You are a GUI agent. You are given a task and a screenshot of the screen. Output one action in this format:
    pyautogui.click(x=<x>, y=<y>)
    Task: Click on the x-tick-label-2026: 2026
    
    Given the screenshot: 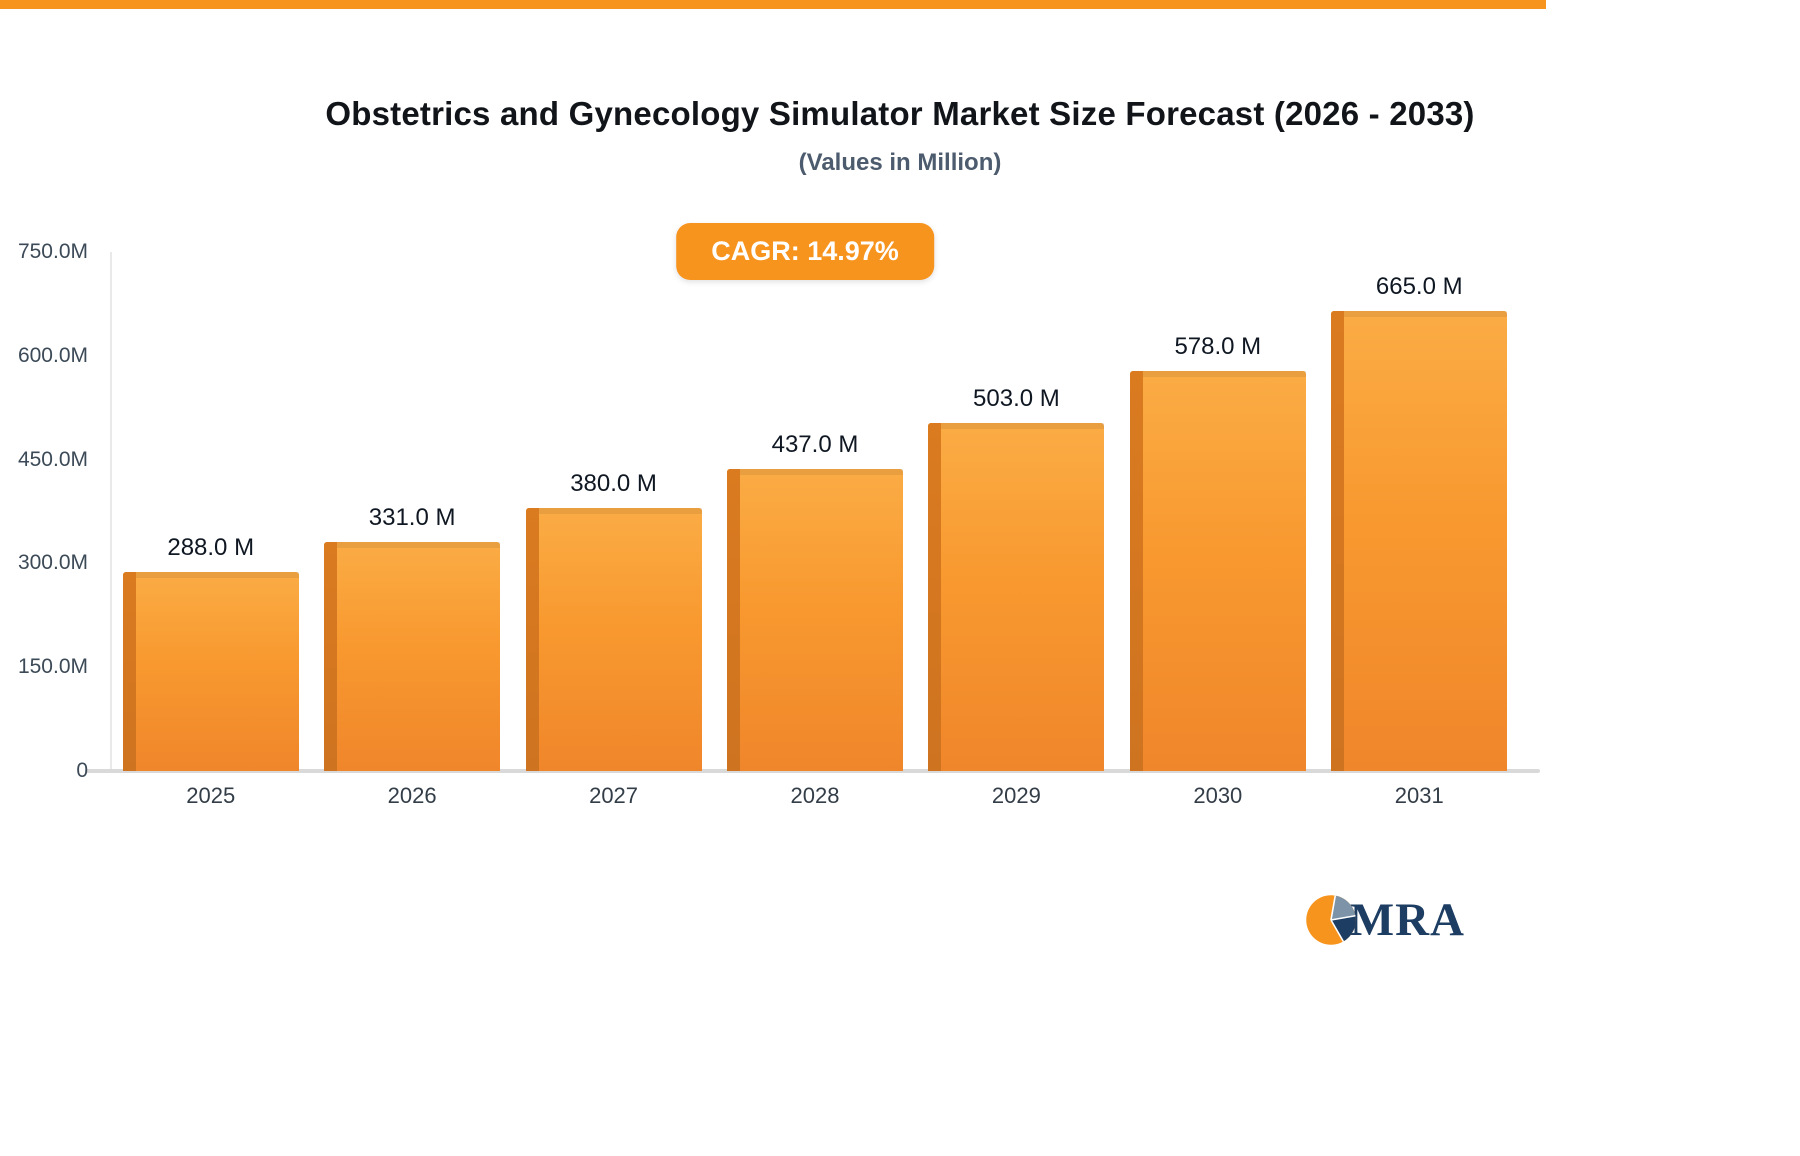 What is the action you would take?
    pyautogui.click(x=412, y=795)
    